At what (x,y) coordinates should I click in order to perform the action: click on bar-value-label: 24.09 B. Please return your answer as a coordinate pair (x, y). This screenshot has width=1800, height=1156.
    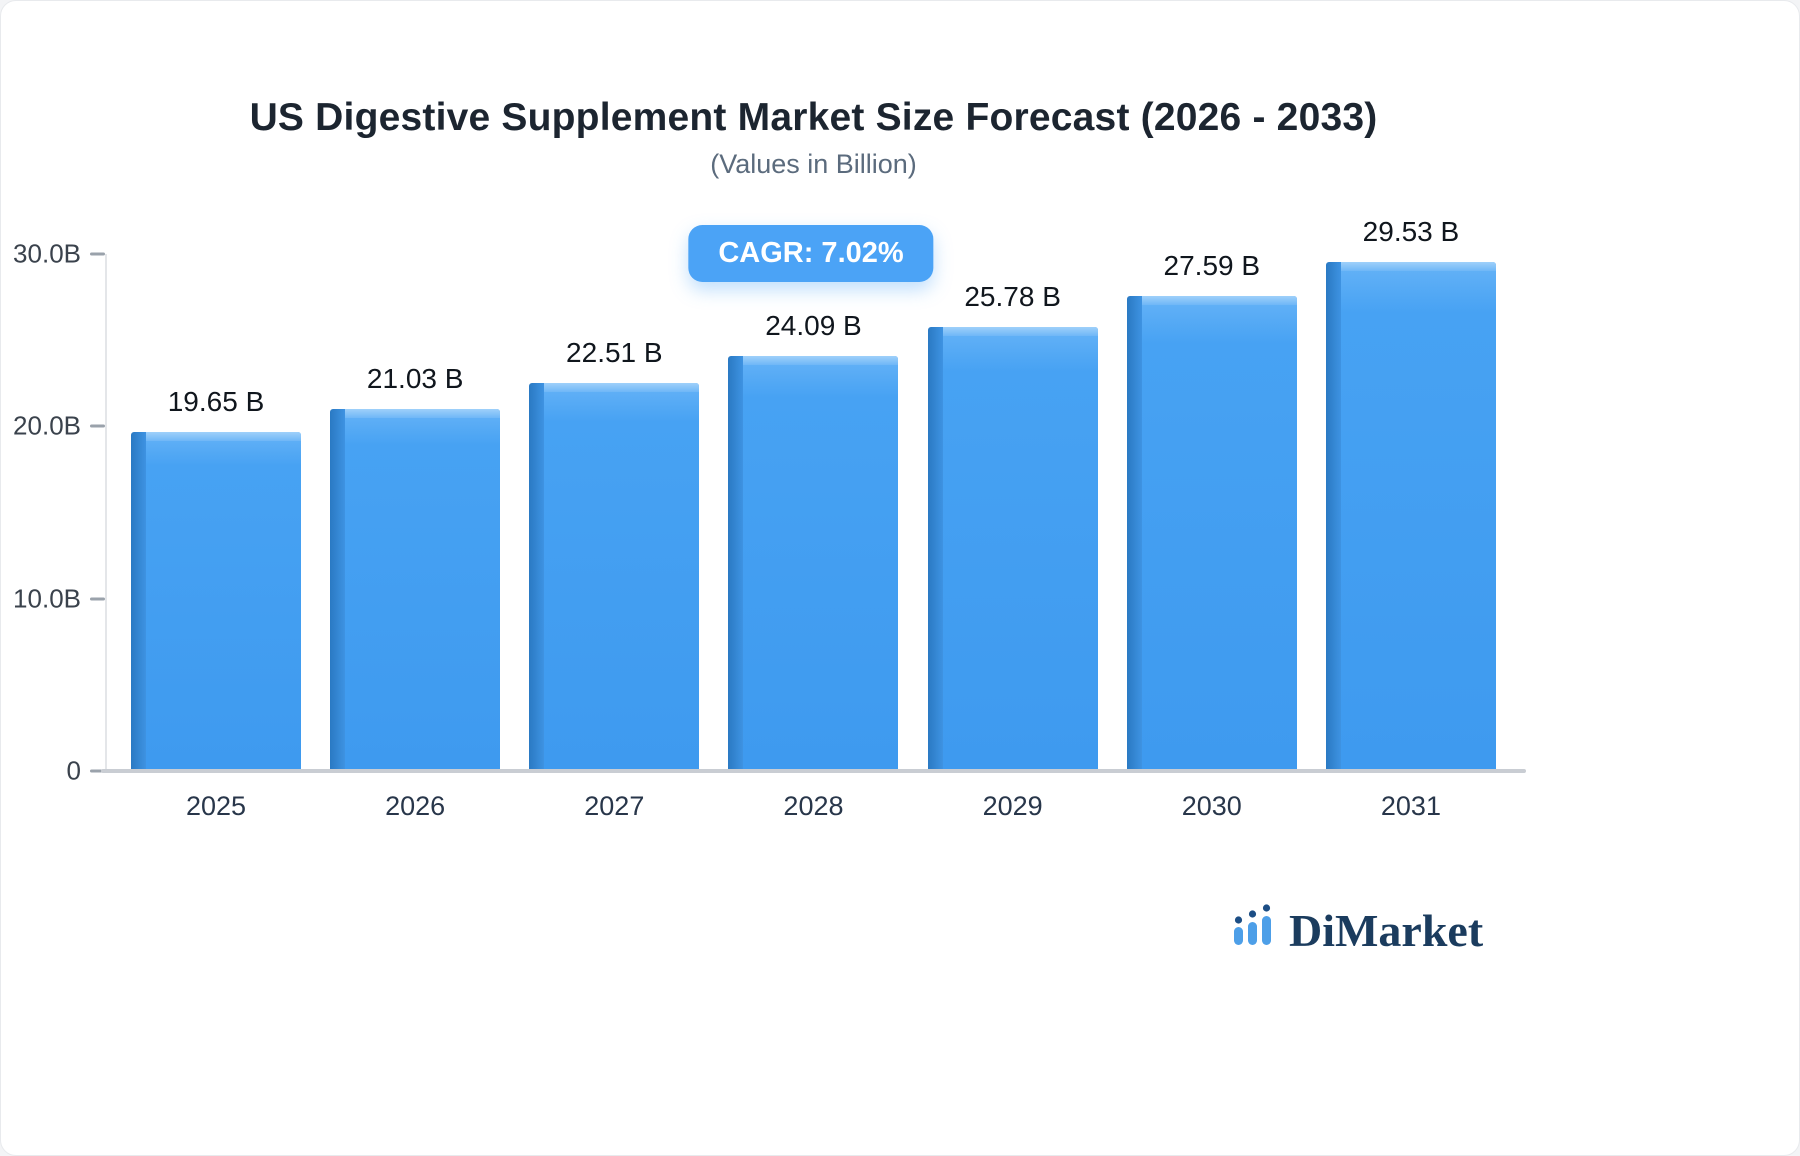
    Looking at the image, I should click on (813, 325).